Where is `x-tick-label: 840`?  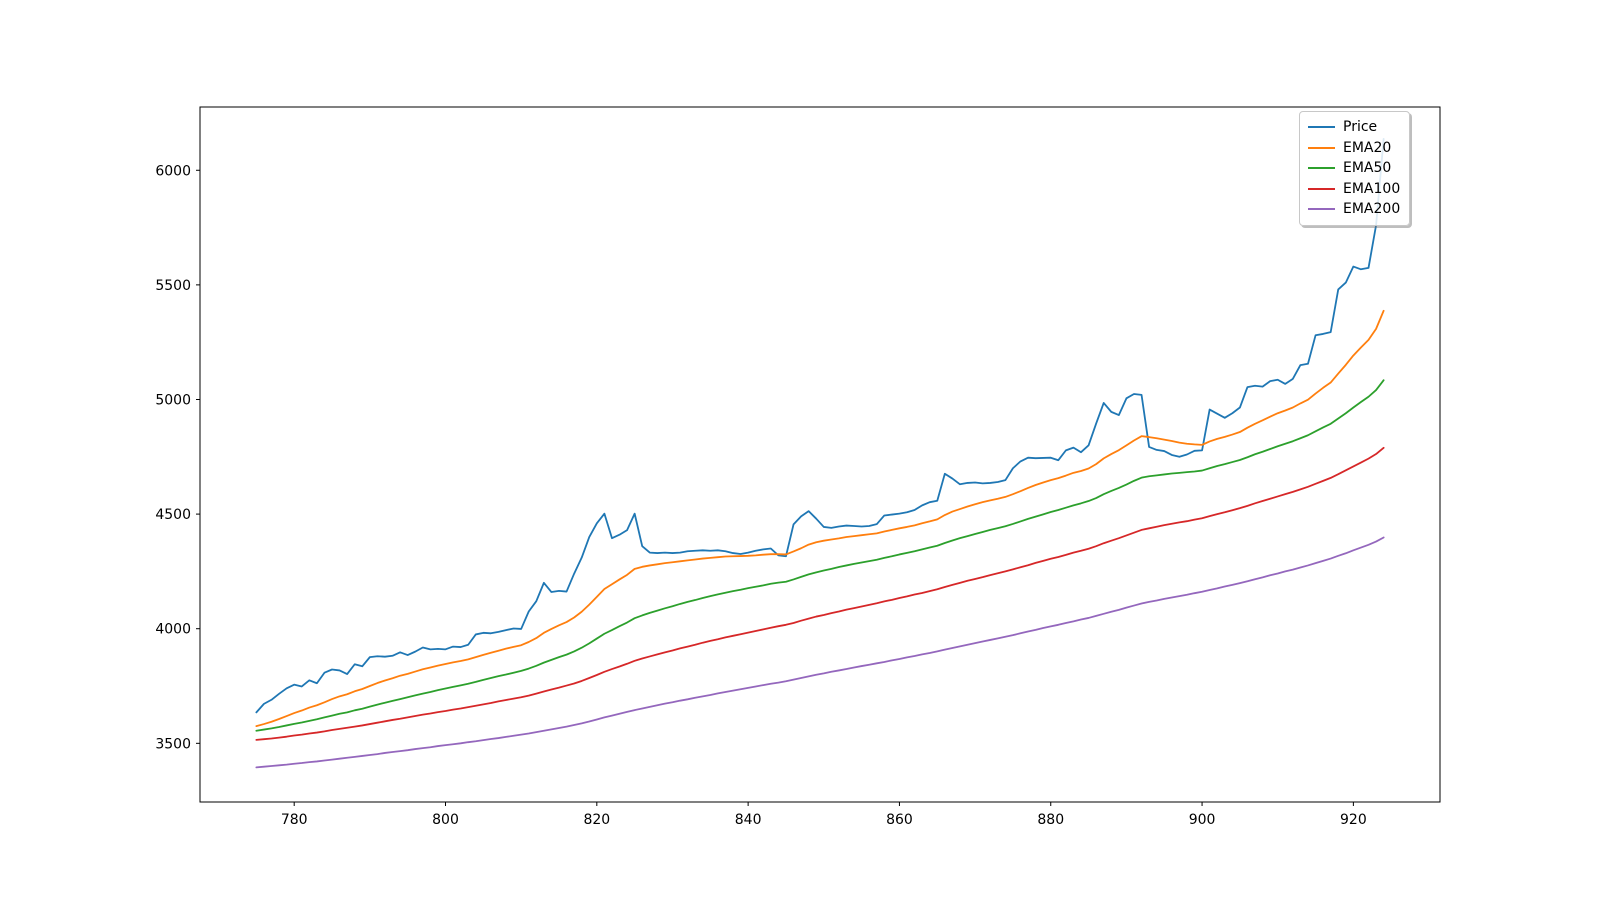
x-tick-label: 840 is located at coordinates (748, 820).